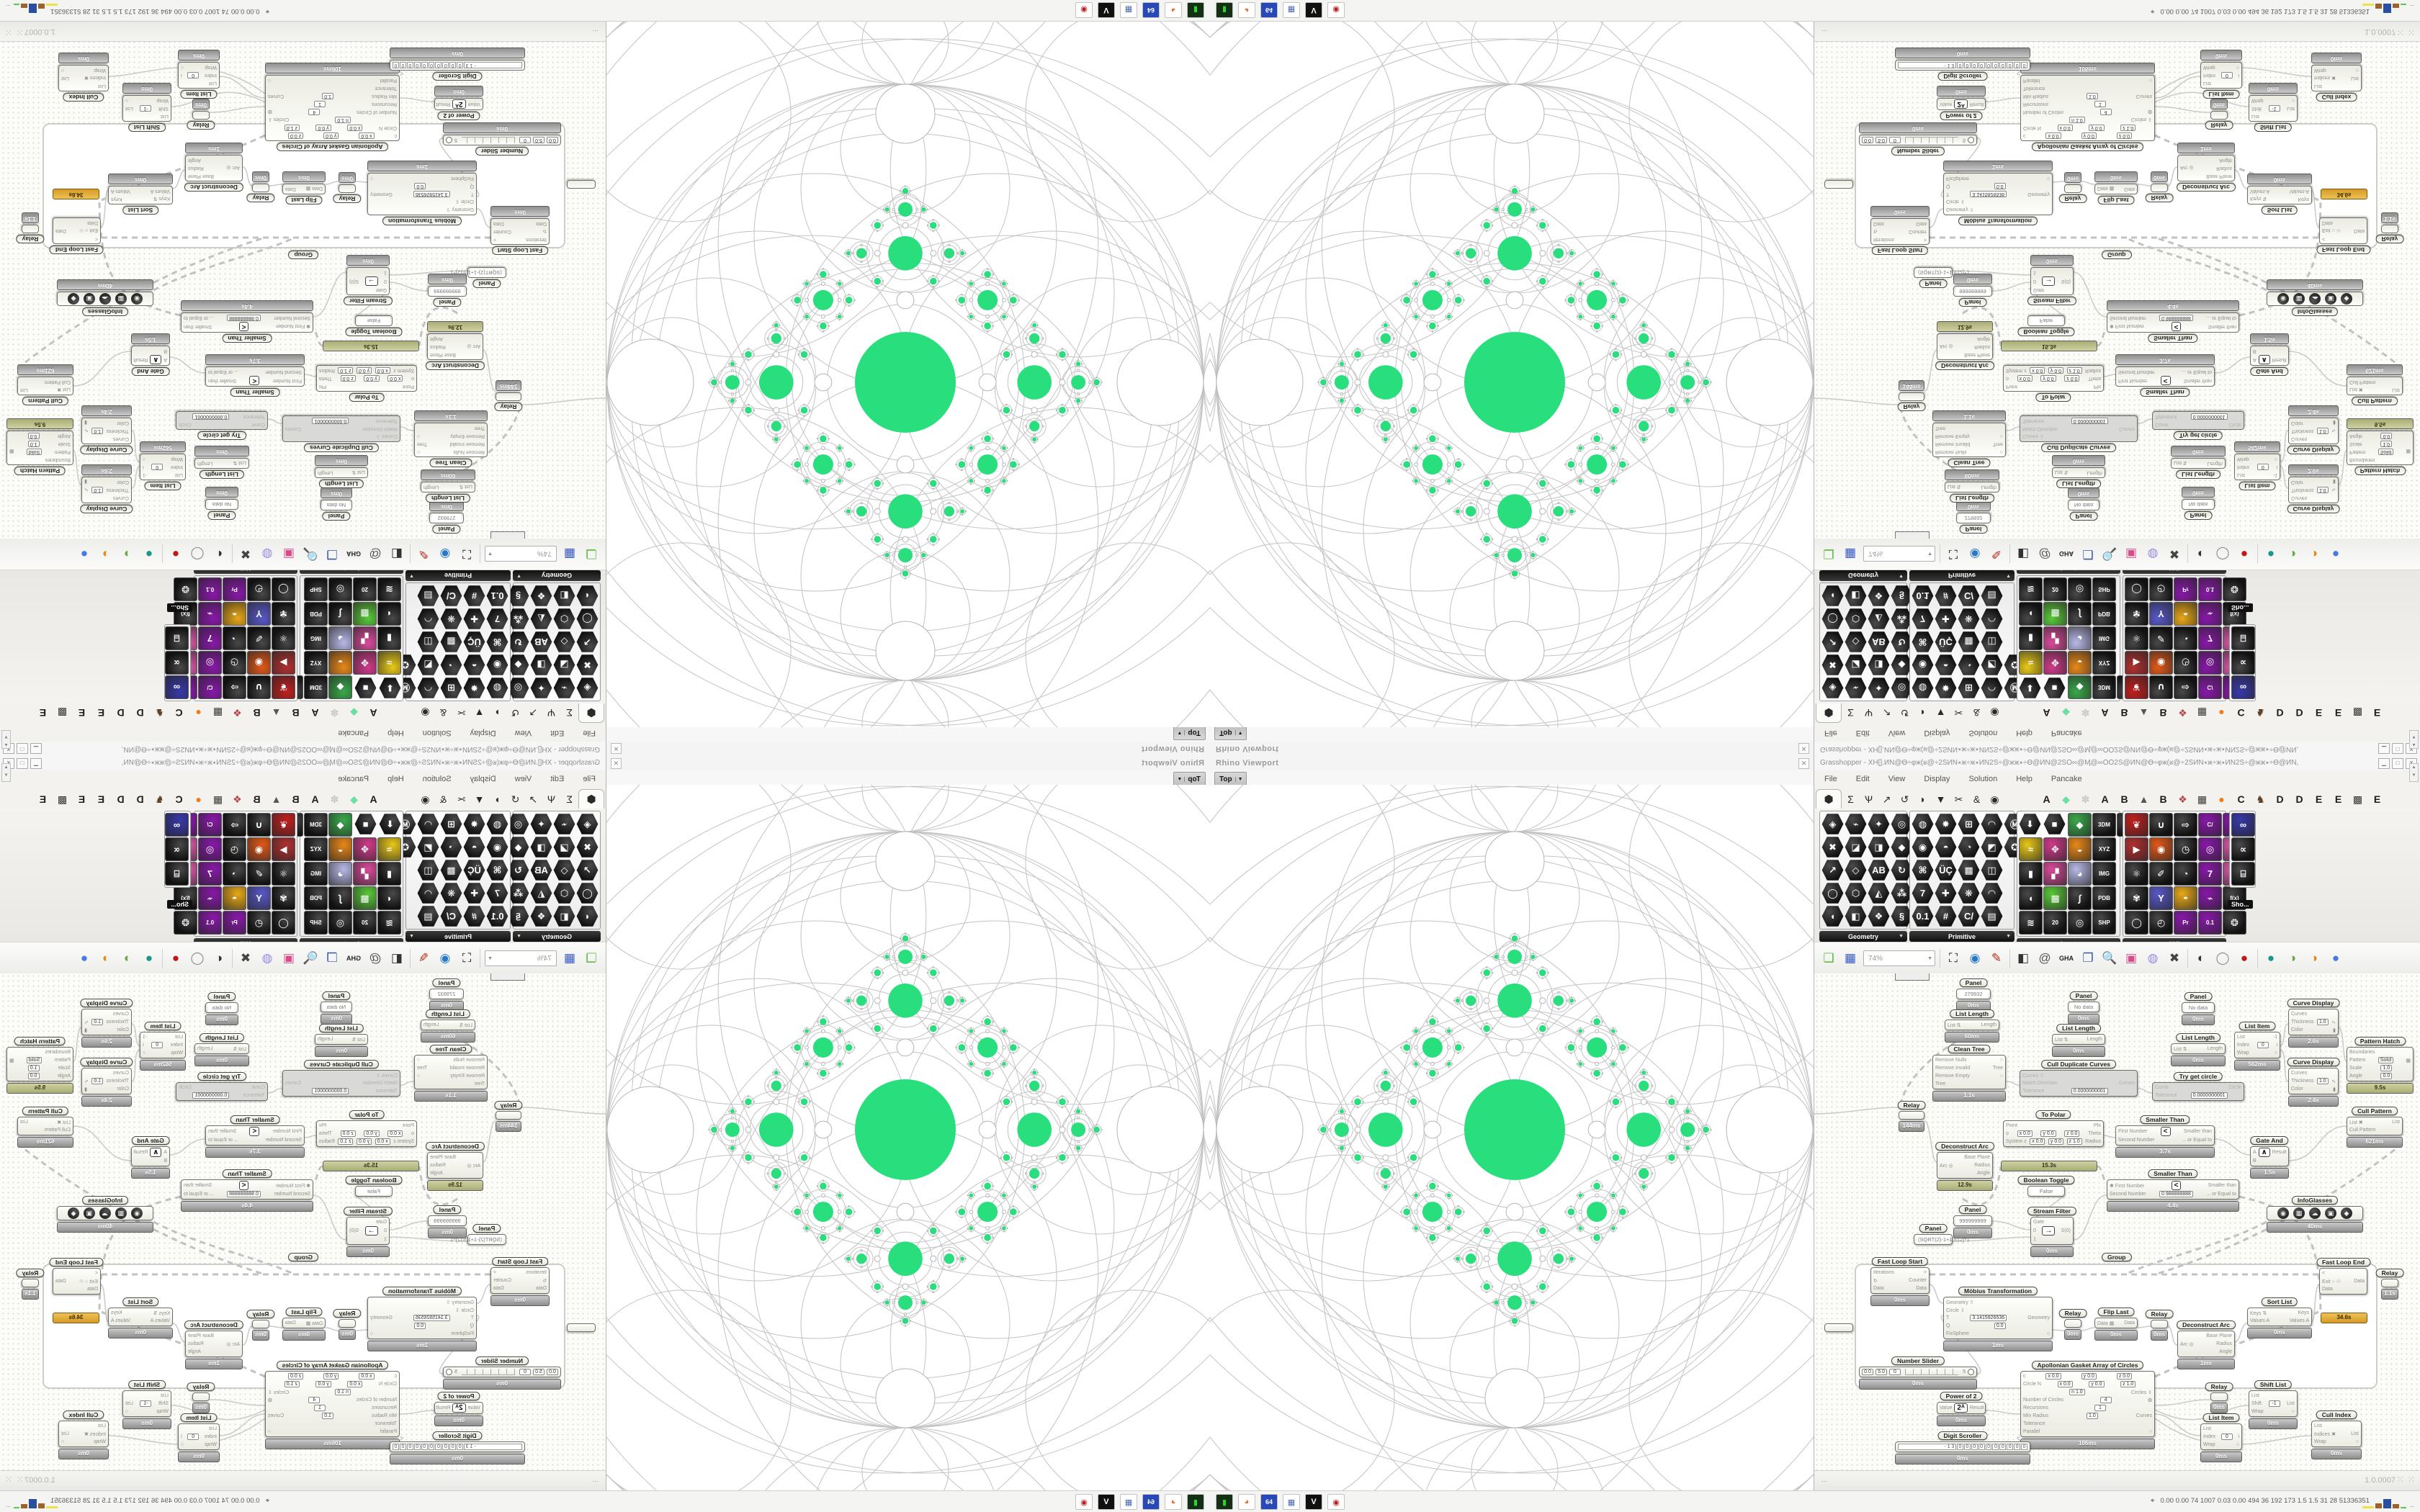 Image resolution: width=2420 pixels, height=1512 pixels. I want to click on menu-pancake: Pancake, so click(353, 779).